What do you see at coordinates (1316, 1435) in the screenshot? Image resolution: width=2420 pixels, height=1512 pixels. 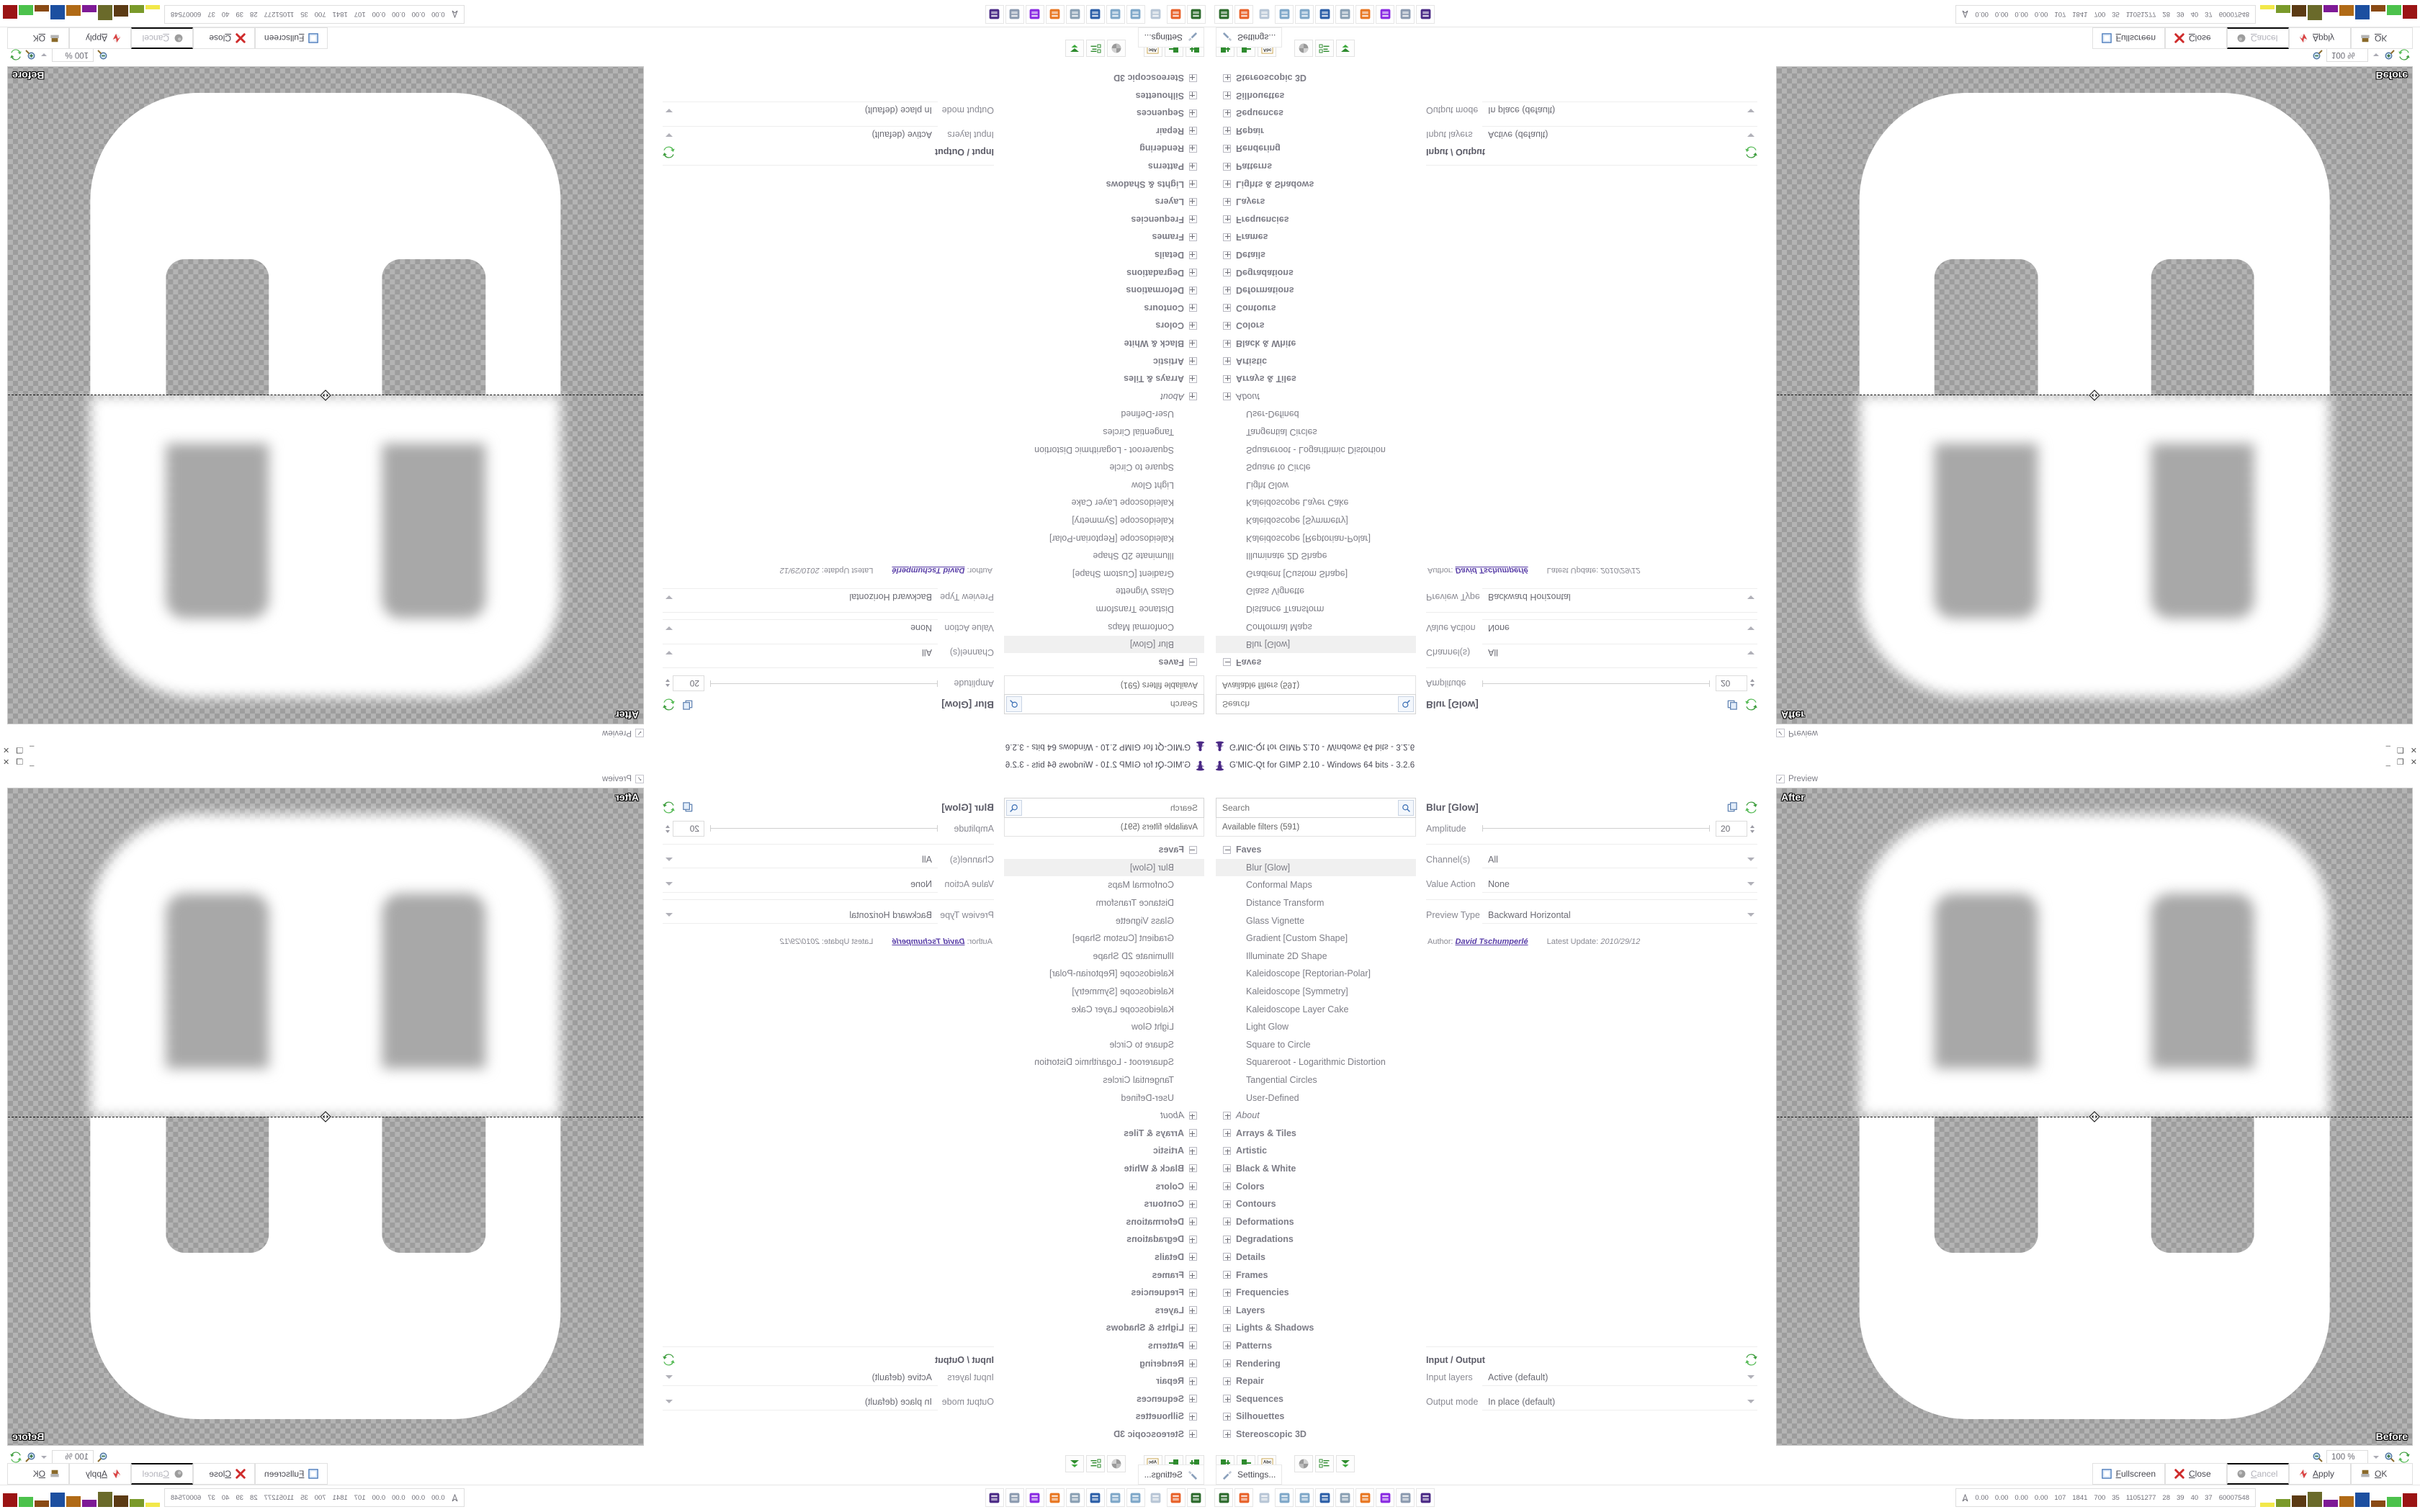 I see `tree-category-stereoscopic-3d: Stereoscopic 3D` at bounding box center [1316, 1435].